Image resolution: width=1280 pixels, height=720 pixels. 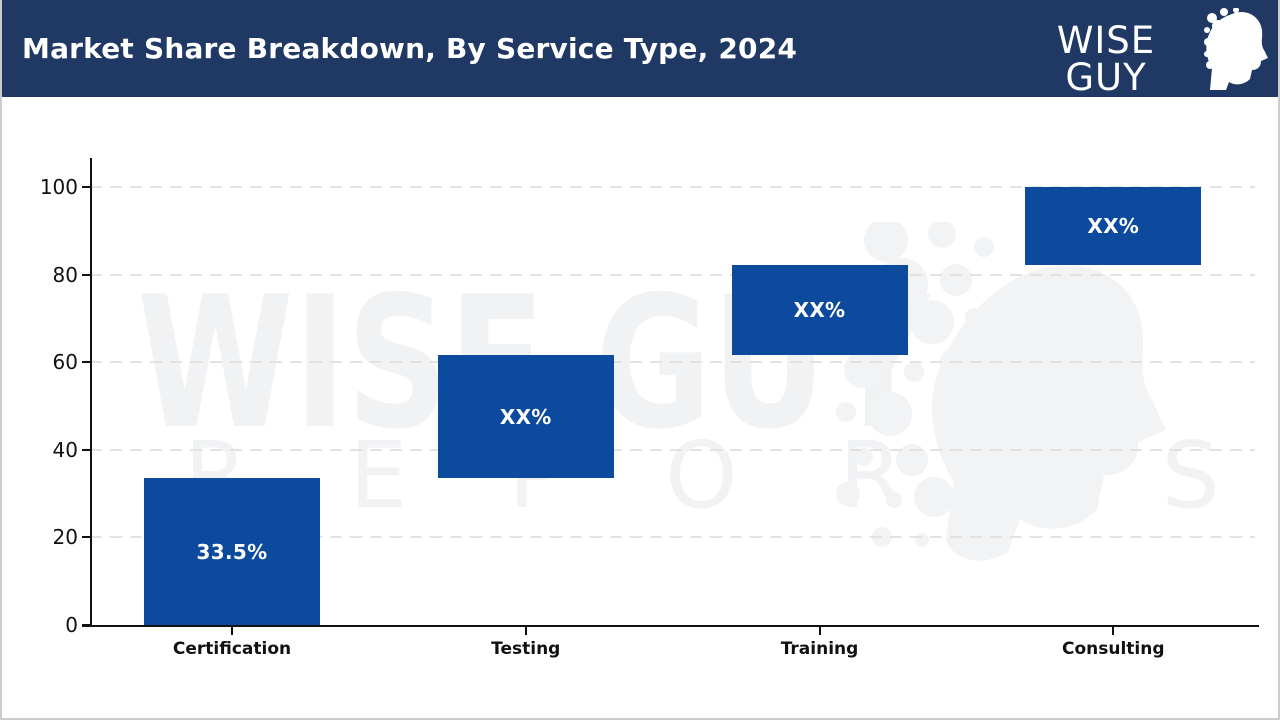 What do you see at coordinates (71, 625) in the screenshot?
I see `y-tick-label-0: 0` at bounding box center [71, 625].